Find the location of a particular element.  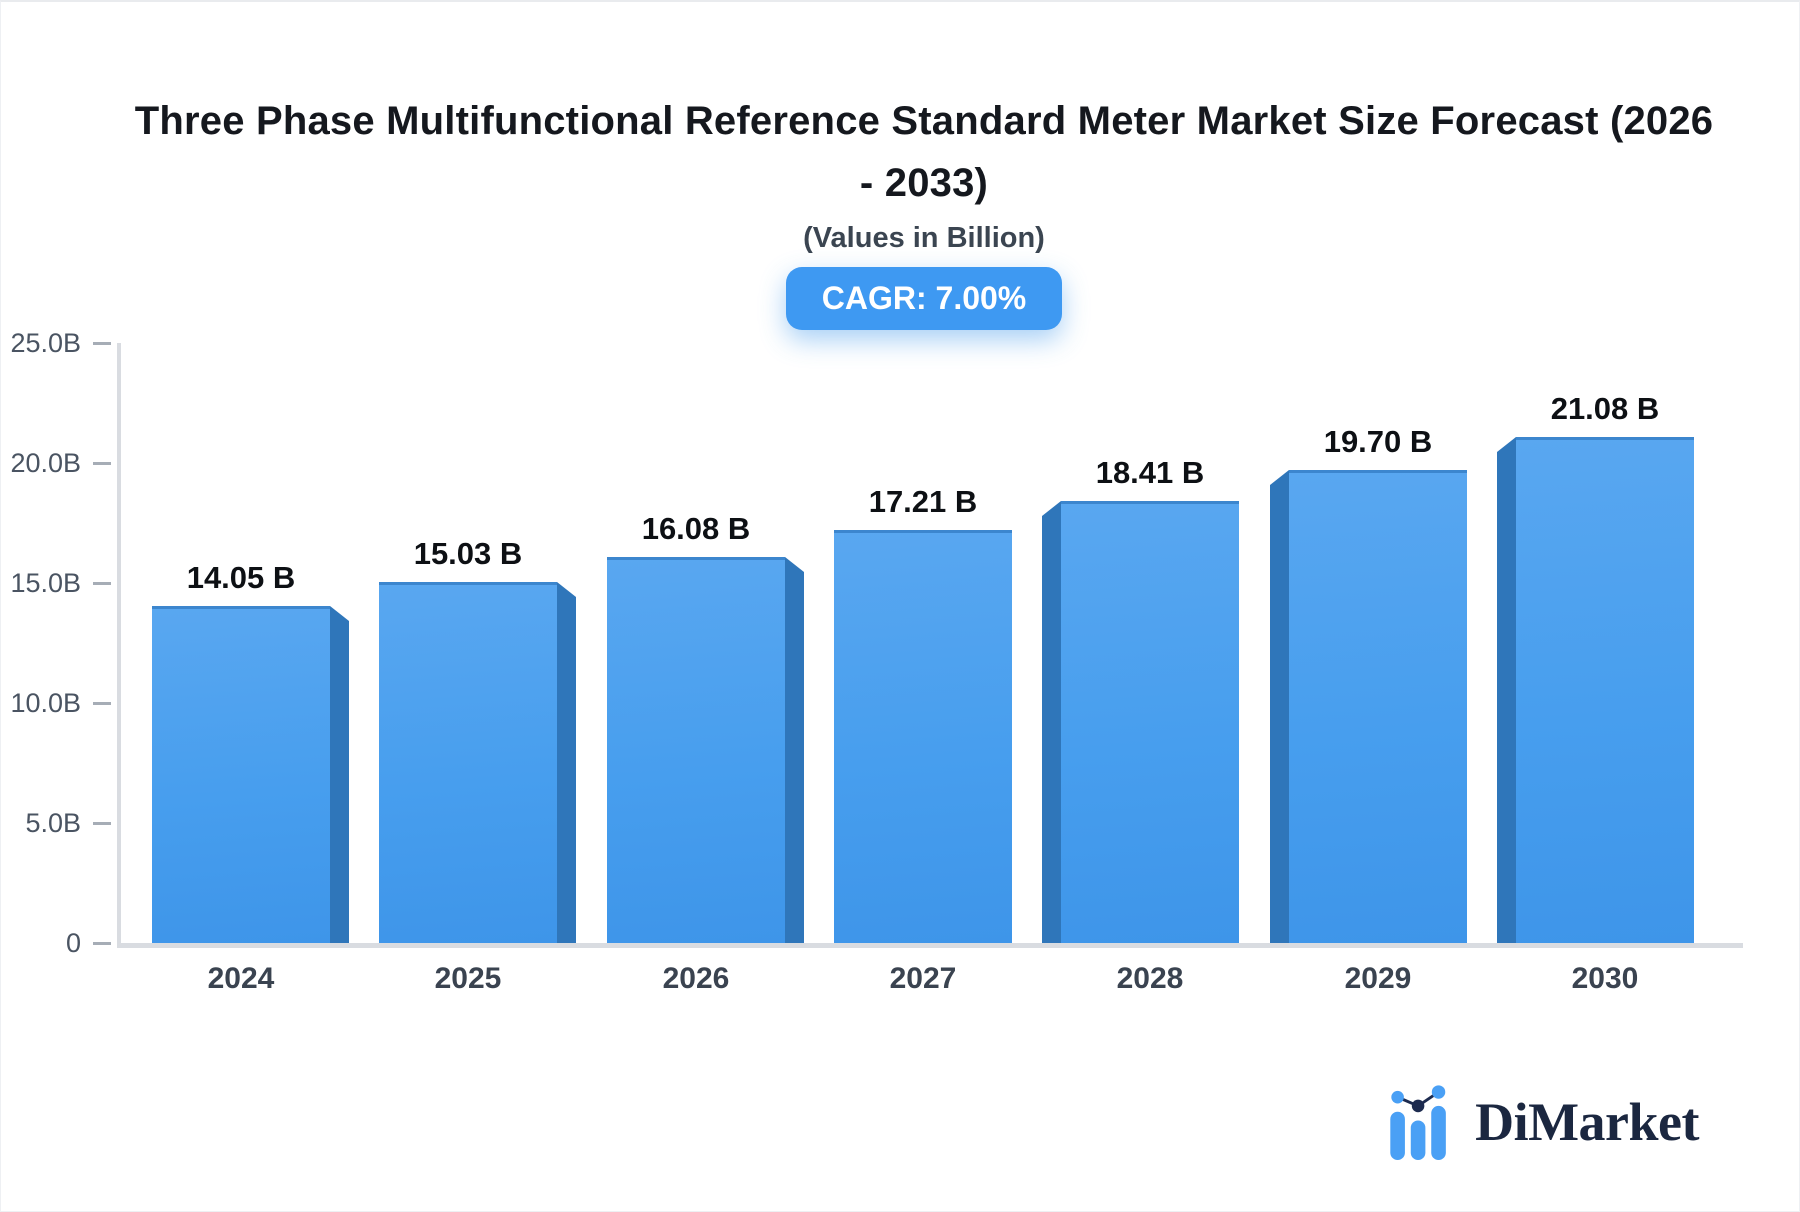

y-tick-label-10.0B: 10.0B is located at coordinates (45, 703).